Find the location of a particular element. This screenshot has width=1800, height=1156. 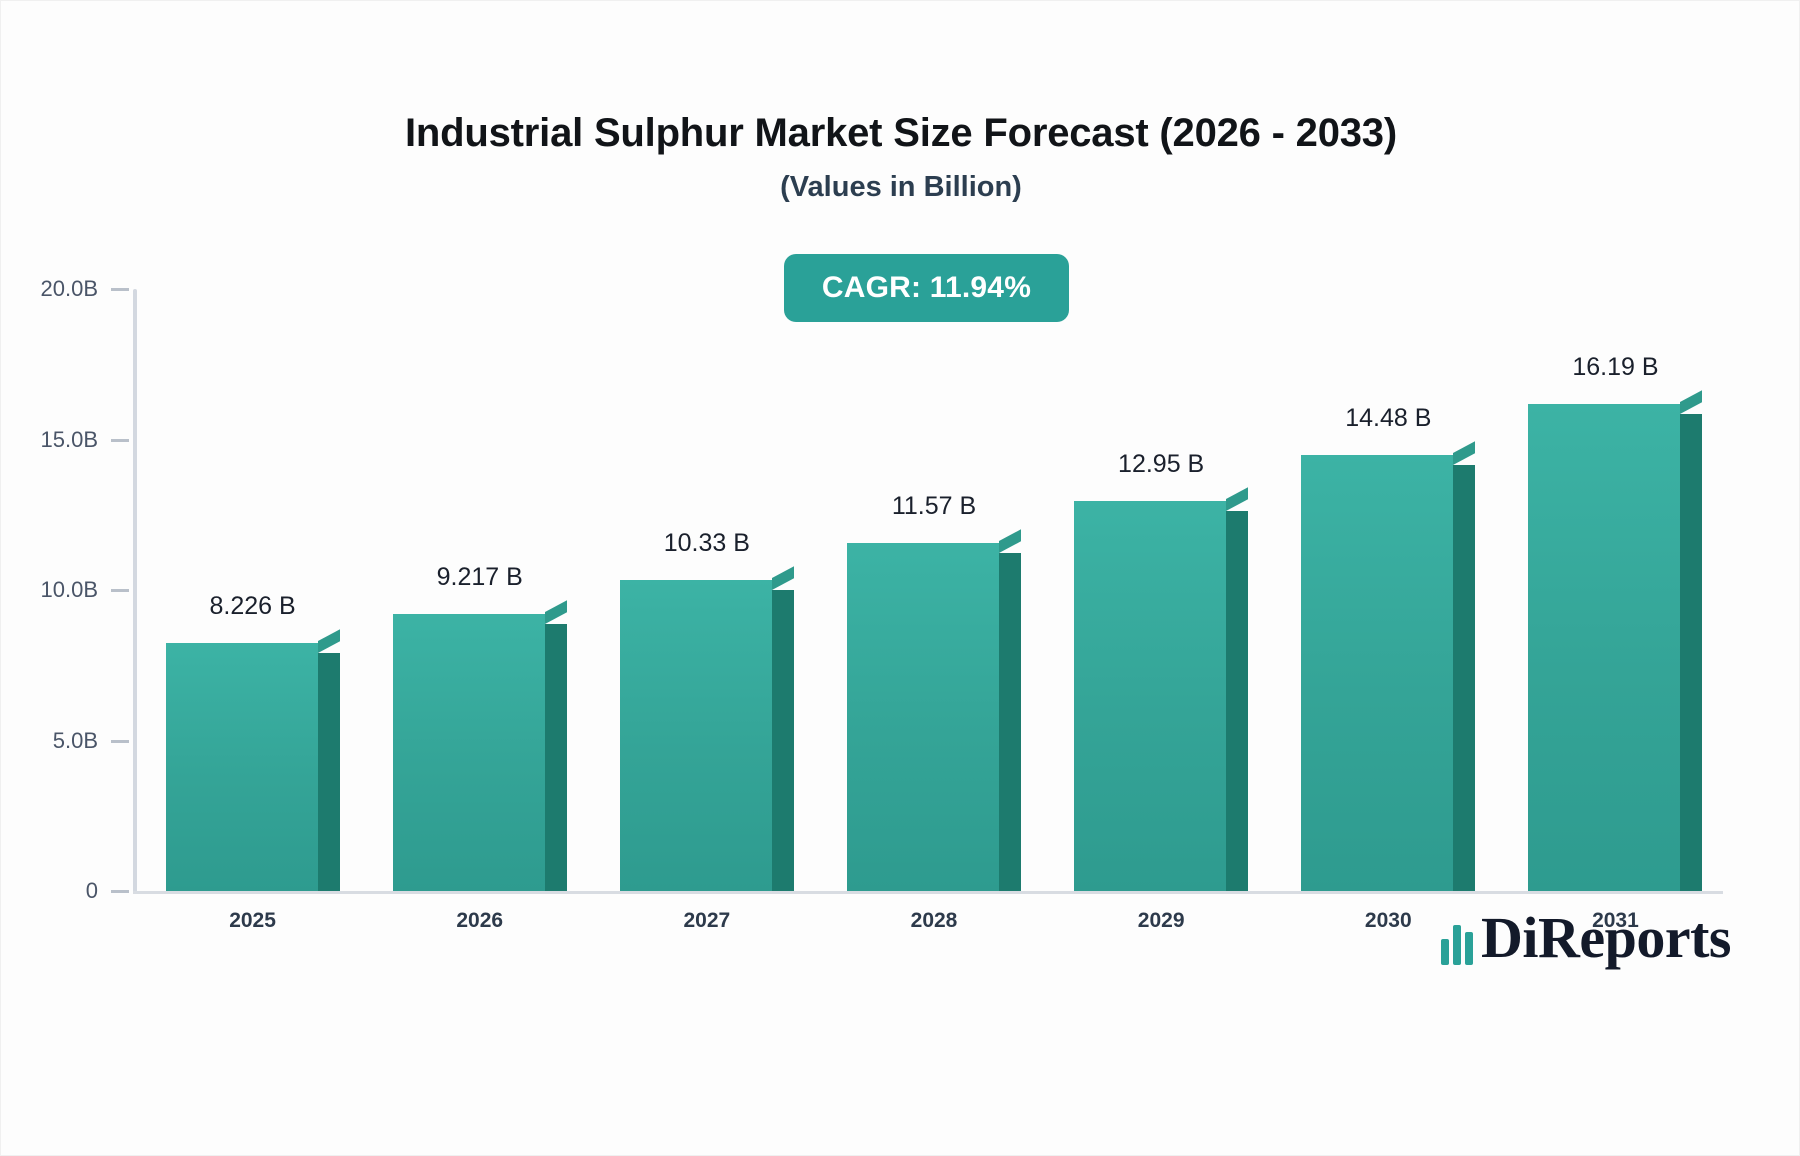

x-tick-label: 2025 is located at coordinates (252, 920).